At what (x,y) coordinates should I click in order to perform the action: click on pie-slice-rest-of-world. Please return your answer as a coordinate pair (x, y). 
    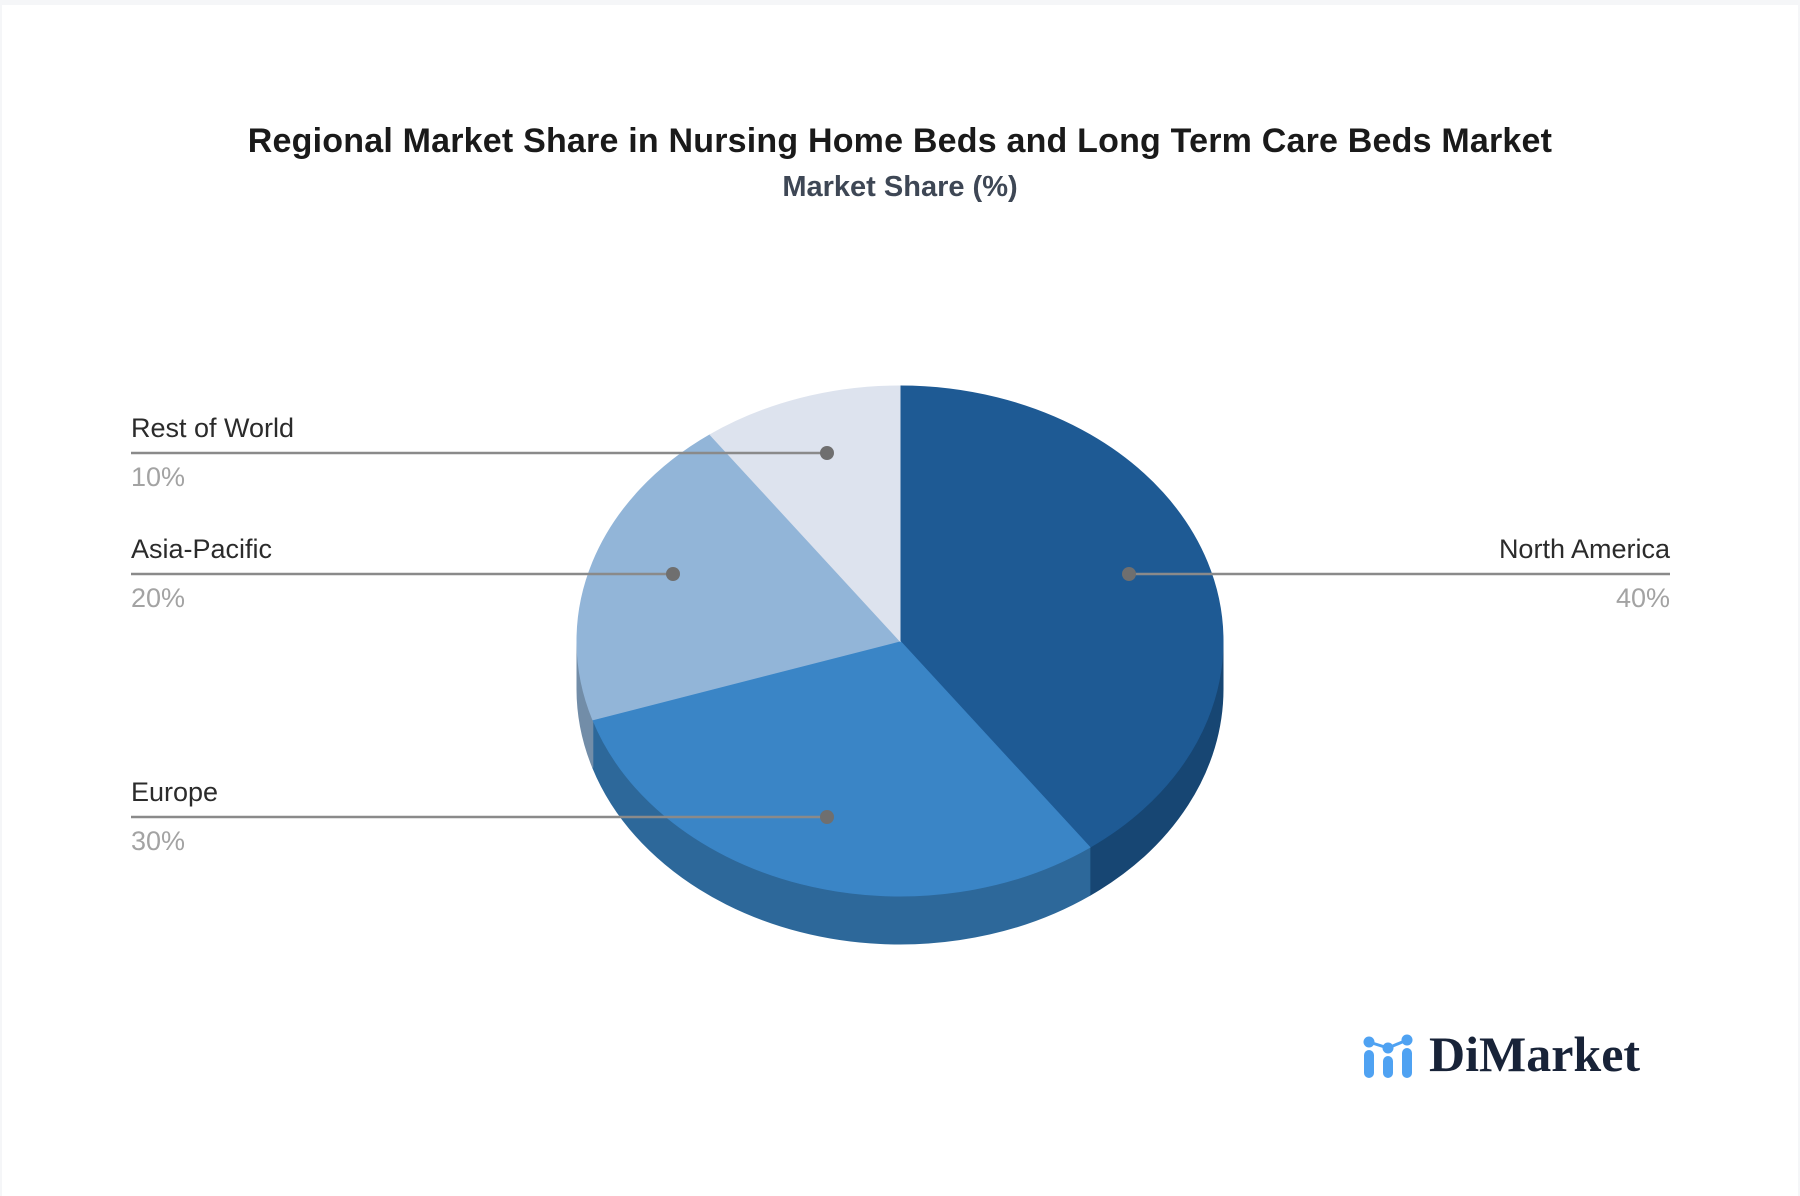
    Looking at the image, I should click on (805, 514).